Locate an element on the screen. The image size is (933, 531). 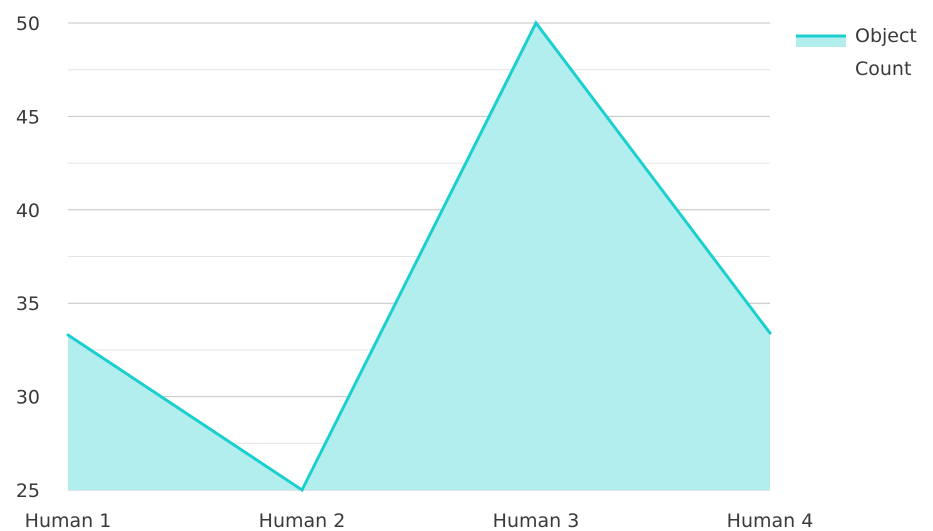
y-tick-label: 50 is located at coordinates (28, 24).